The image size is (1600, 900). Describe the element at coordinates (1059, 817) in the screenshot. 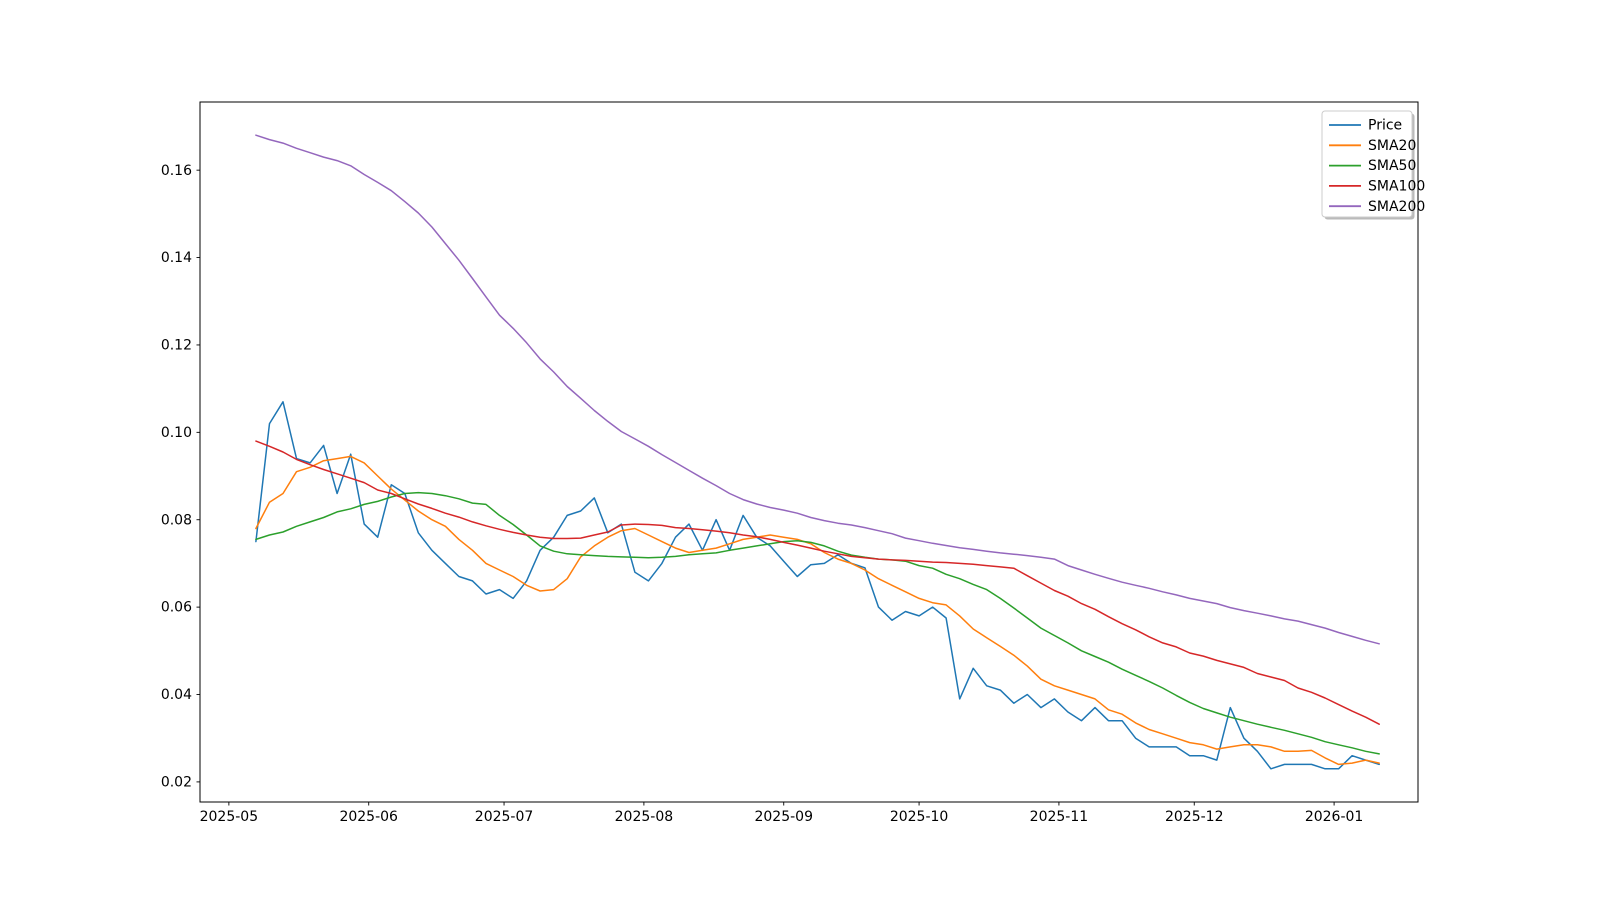

I see `x-tick-label: 2025-11` at that location.